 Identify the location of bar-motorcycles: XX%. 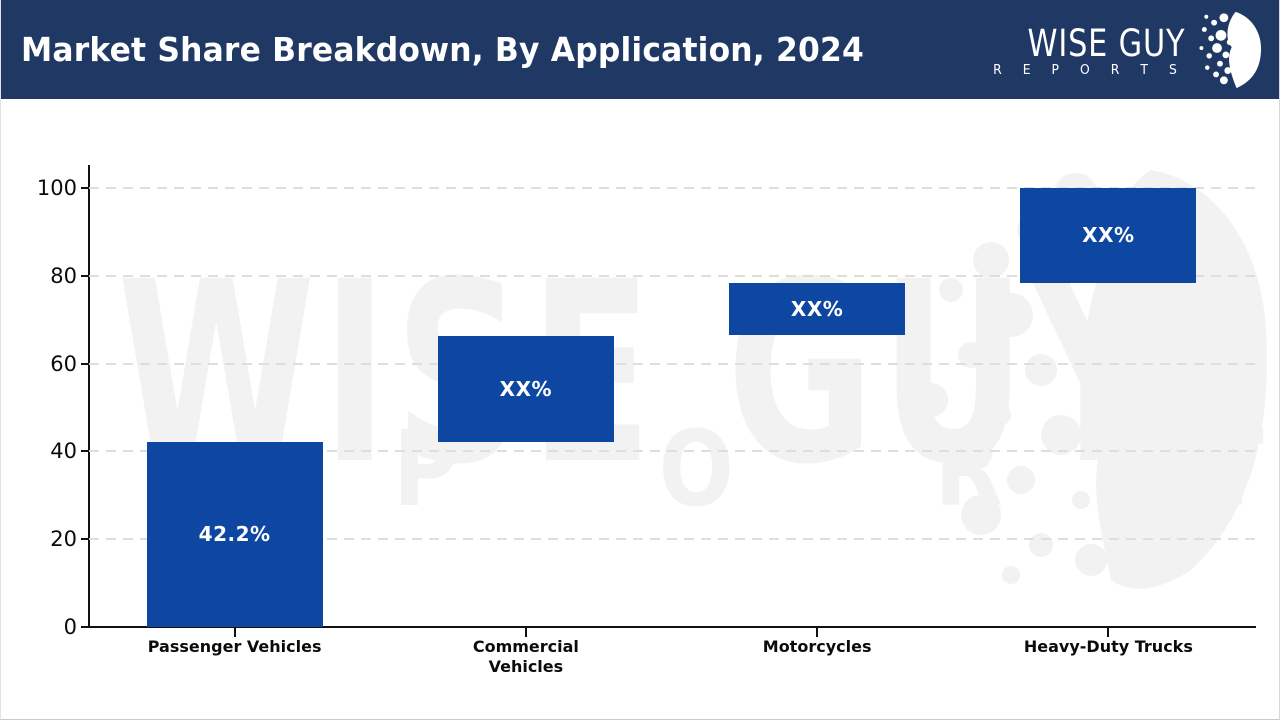
(817, 309).